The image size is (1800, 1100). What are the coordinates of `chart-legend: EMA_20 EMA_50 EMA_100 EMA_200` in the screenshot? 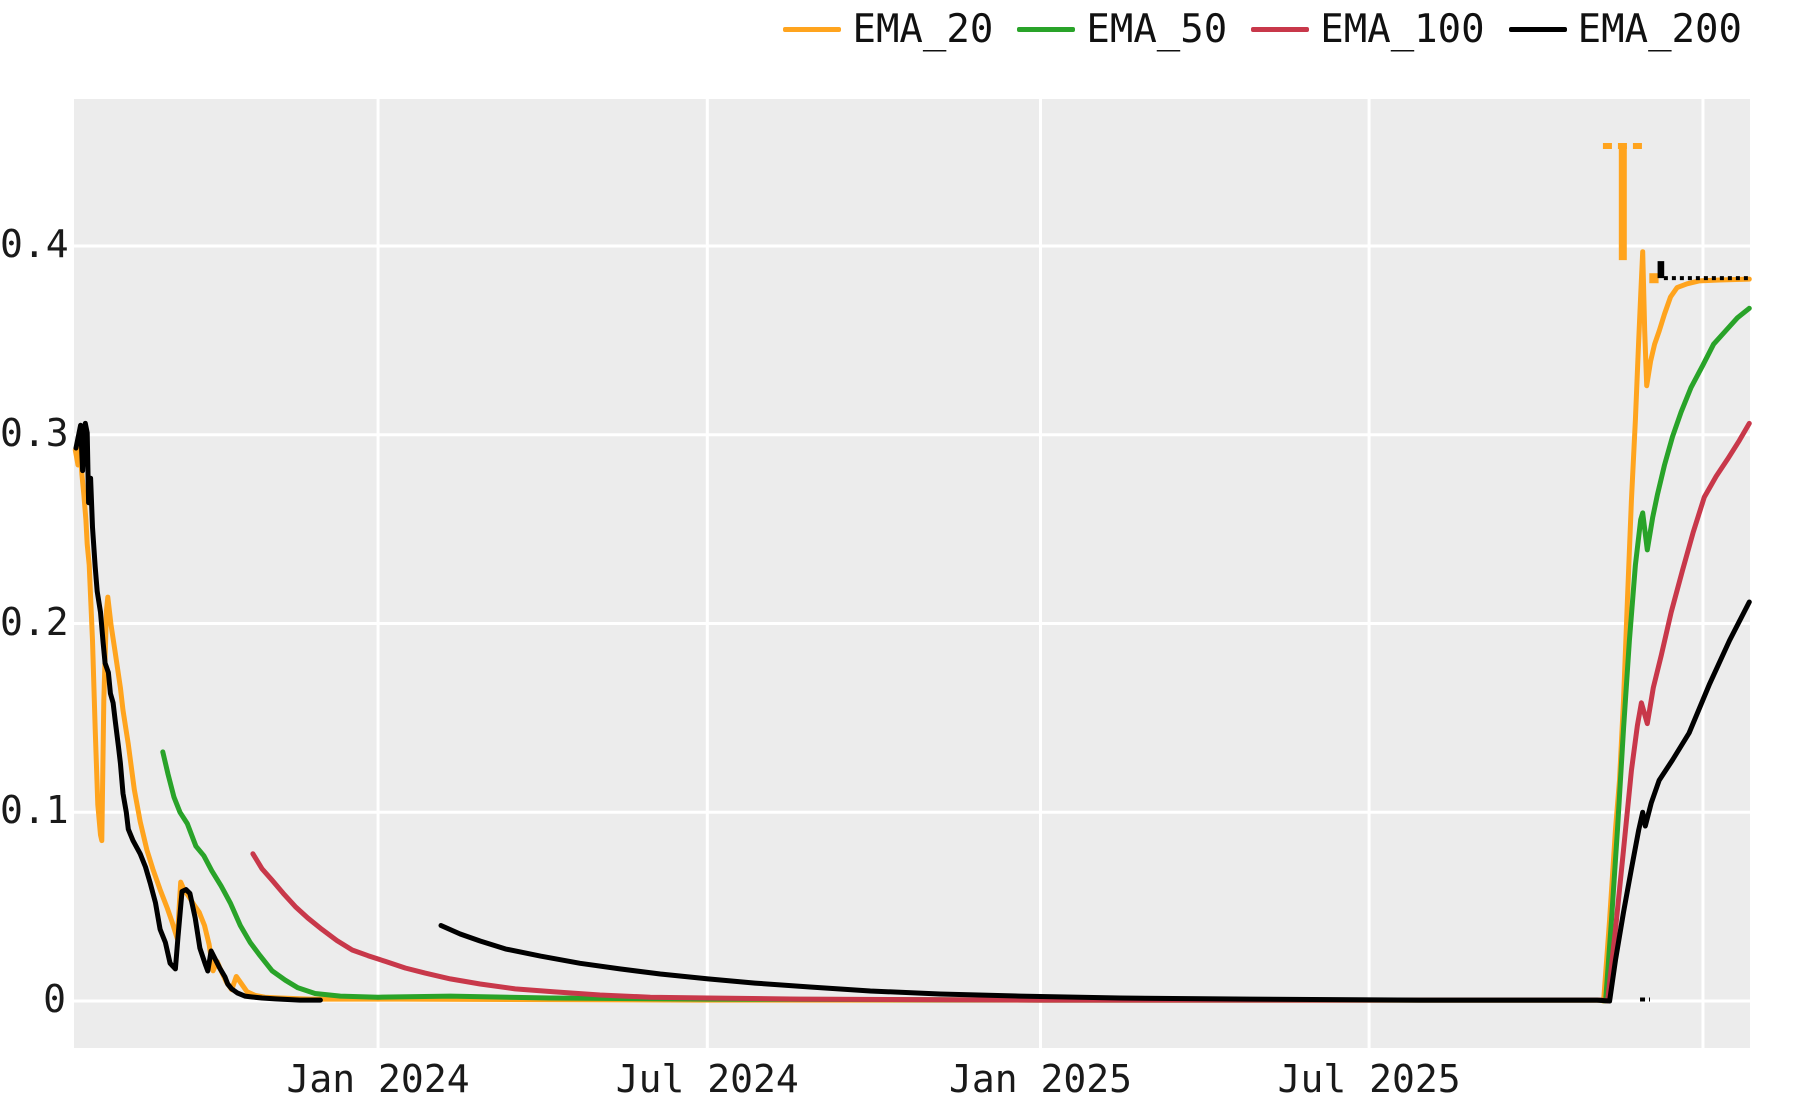 It's located at (1262, 29).